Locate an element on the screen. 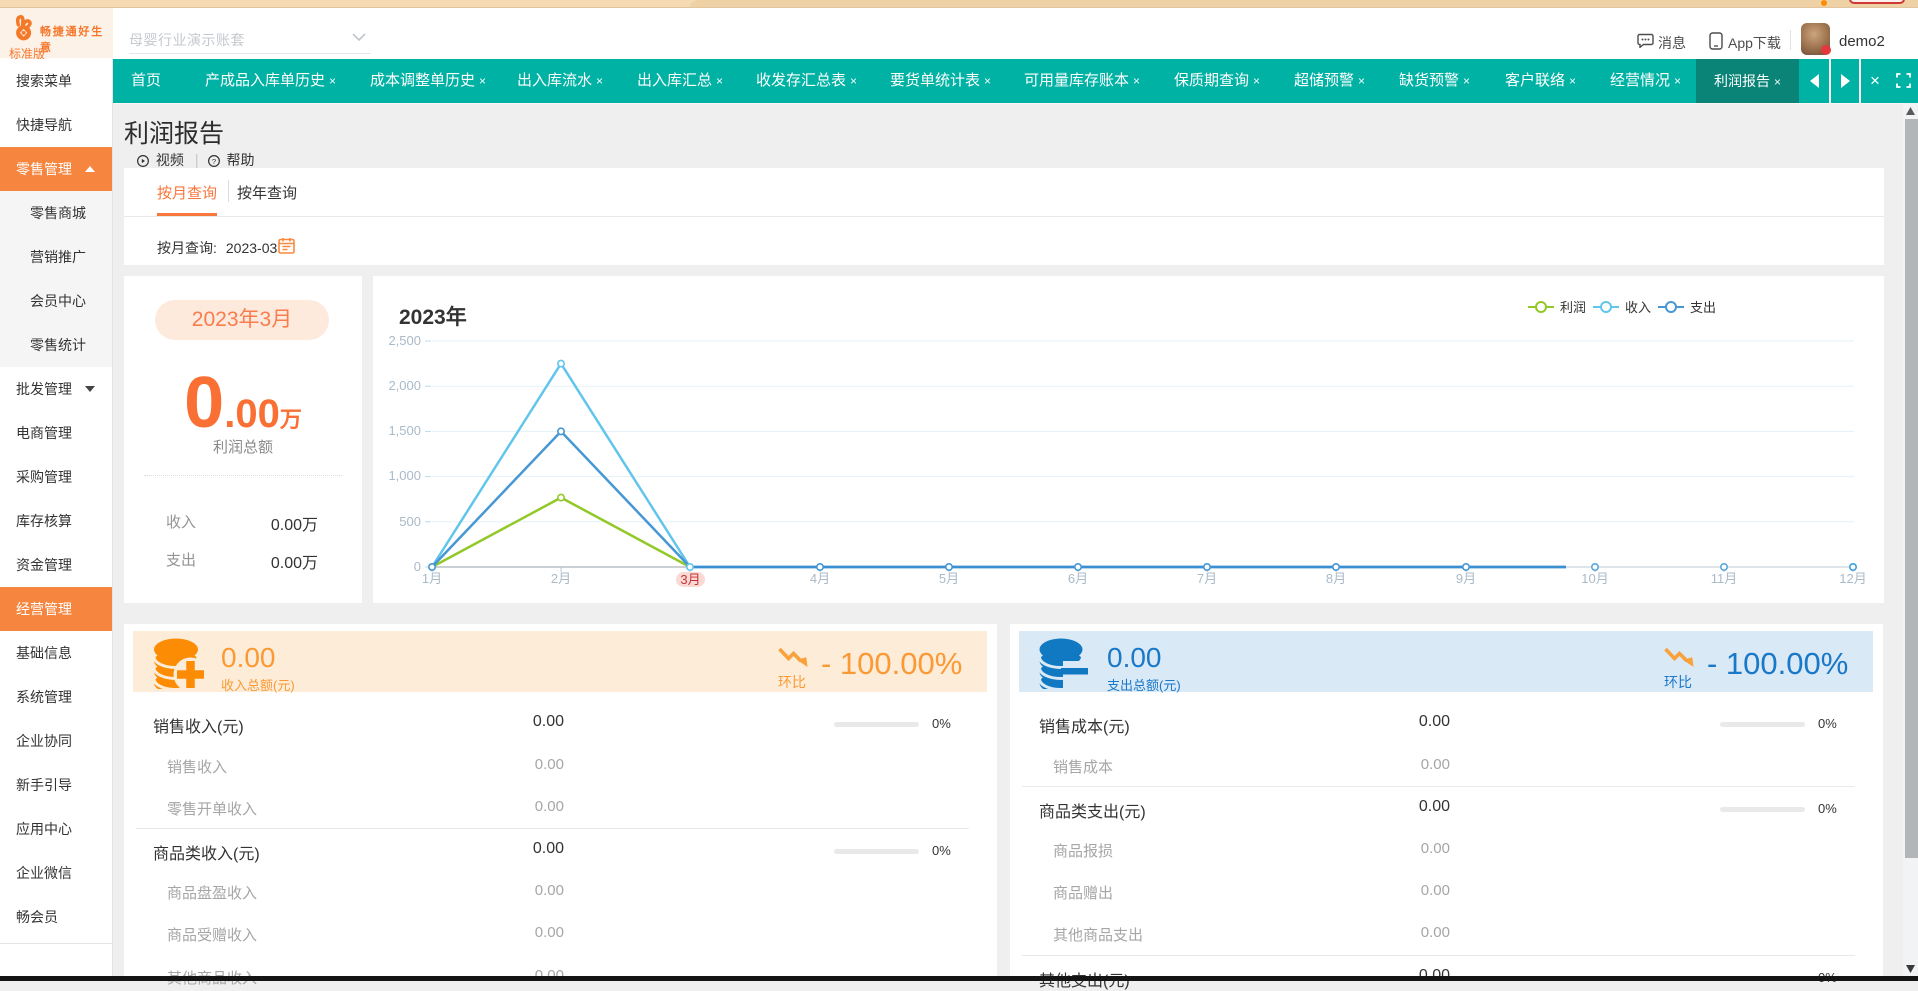  svg-text: 2,500 is located at coordinates (404, 340).